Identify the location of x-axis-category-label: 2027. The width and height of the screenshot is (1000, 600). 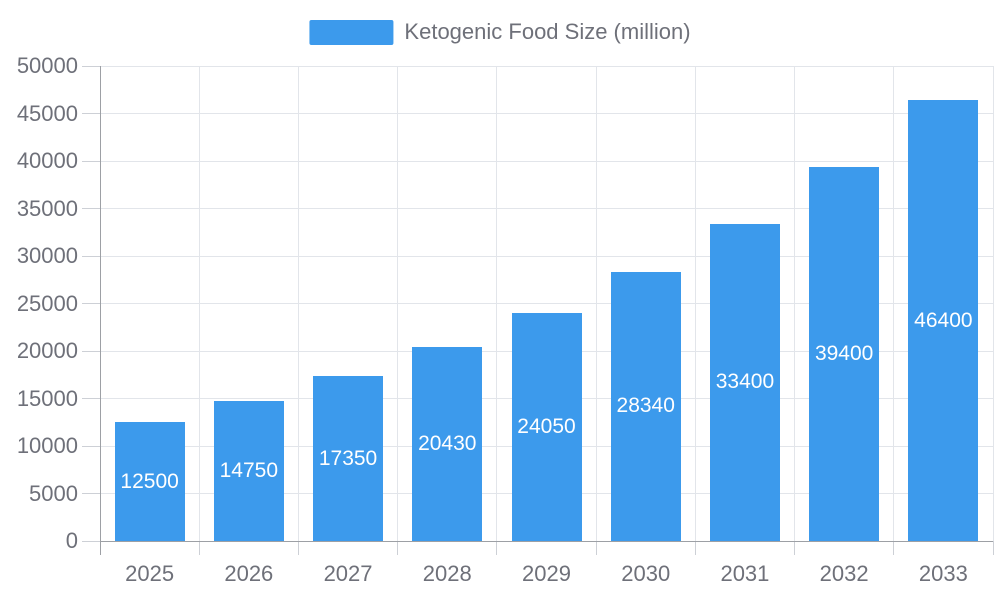
(348, 573).